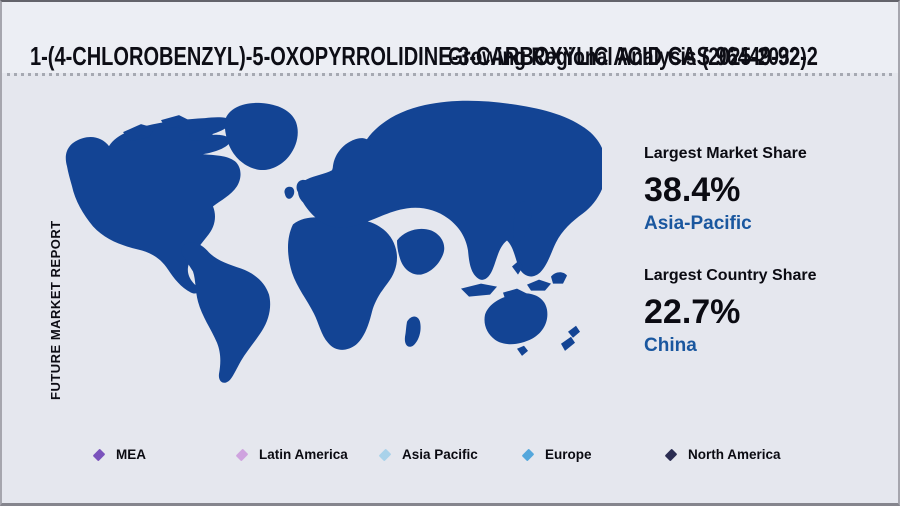 This screenshot has width=900, height=506. What do you see at coordinates (670, 345) in the screenshot?
I see `country-share-region: China` at bounding box center [670, 345].